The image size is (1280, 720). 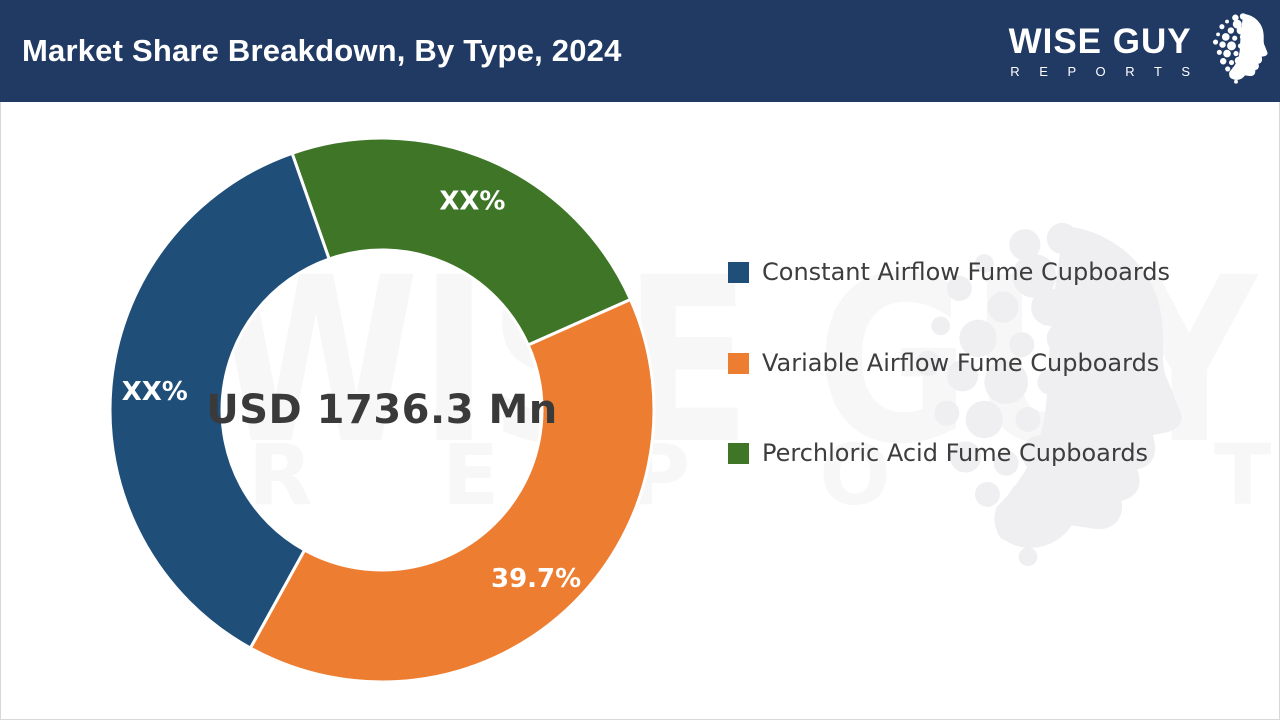 What do you see at coordinates (738, 363) in the screenshot?
I see `legend-swatch-variable-airflow` at bounding box center [738, 363].